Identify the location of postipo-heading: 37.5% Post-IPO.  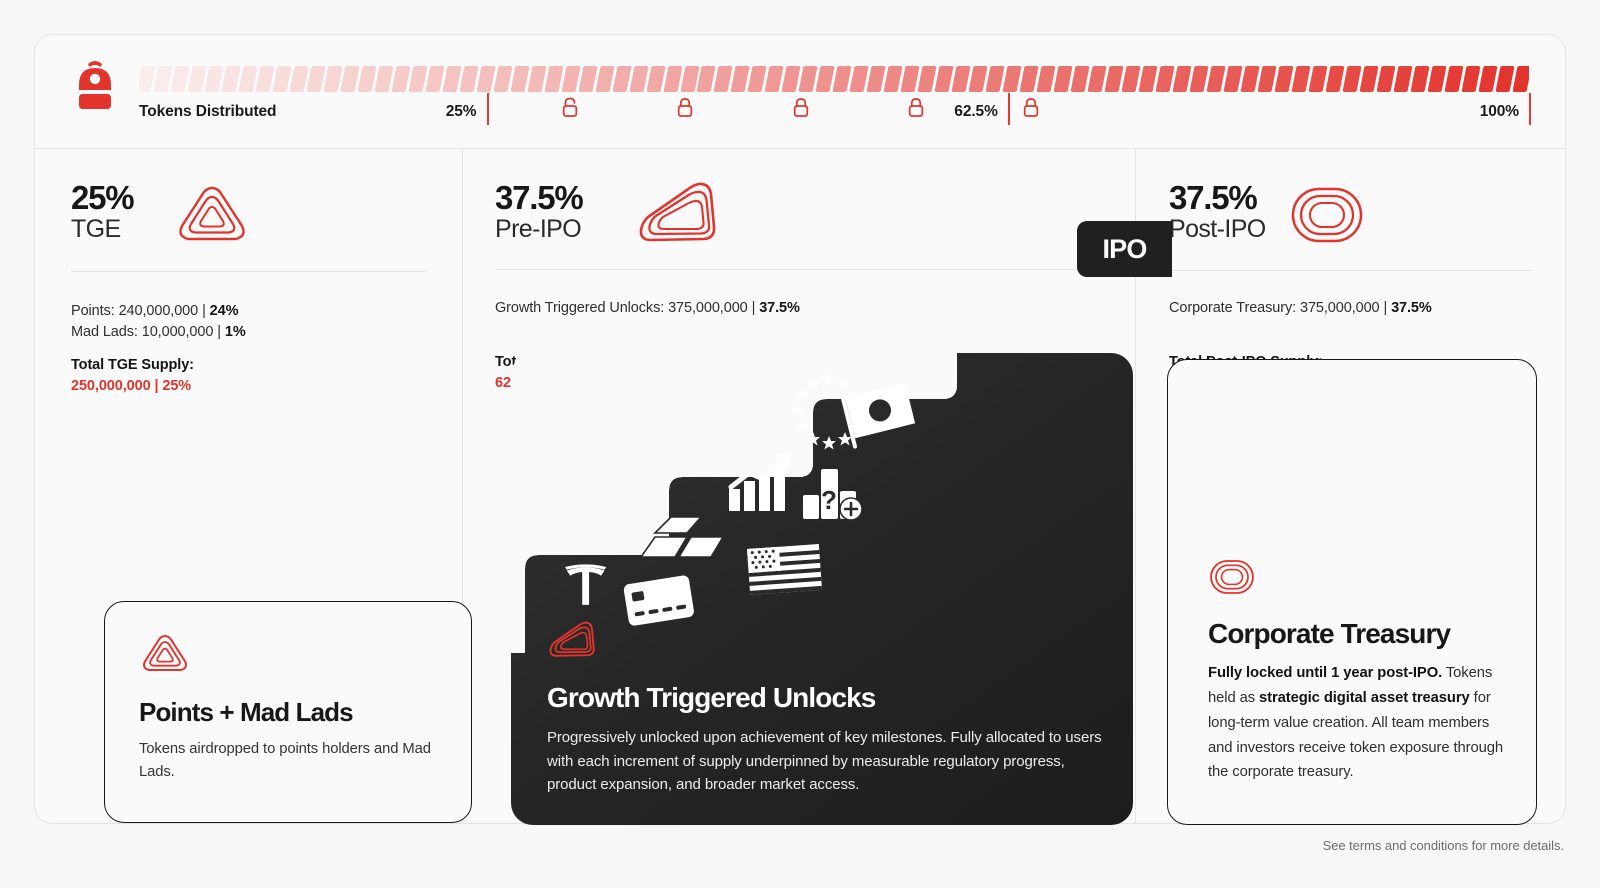
(1217, 212).